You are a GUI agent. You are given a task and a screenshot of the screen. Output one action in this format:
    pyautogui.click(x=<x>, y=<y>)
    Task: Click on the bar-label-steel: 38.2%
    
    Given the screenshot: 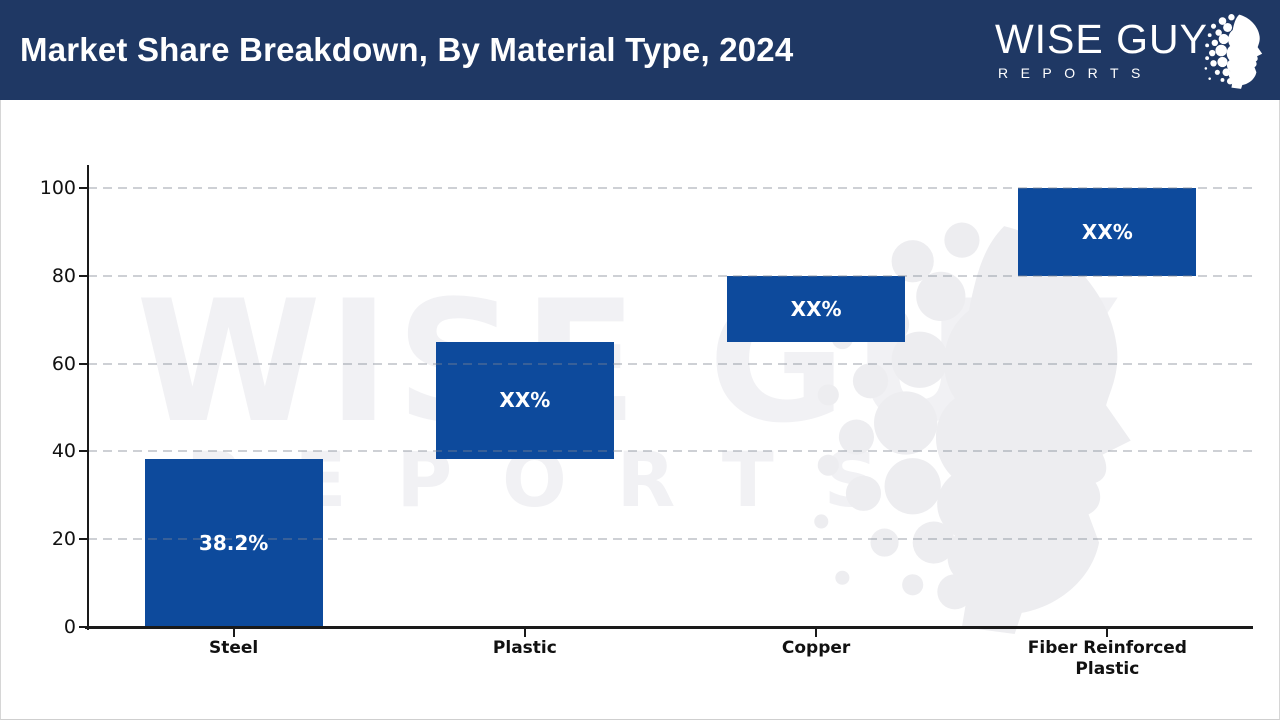 What is the action you would take?
    pyautogui.click(x=233, y=543)
    